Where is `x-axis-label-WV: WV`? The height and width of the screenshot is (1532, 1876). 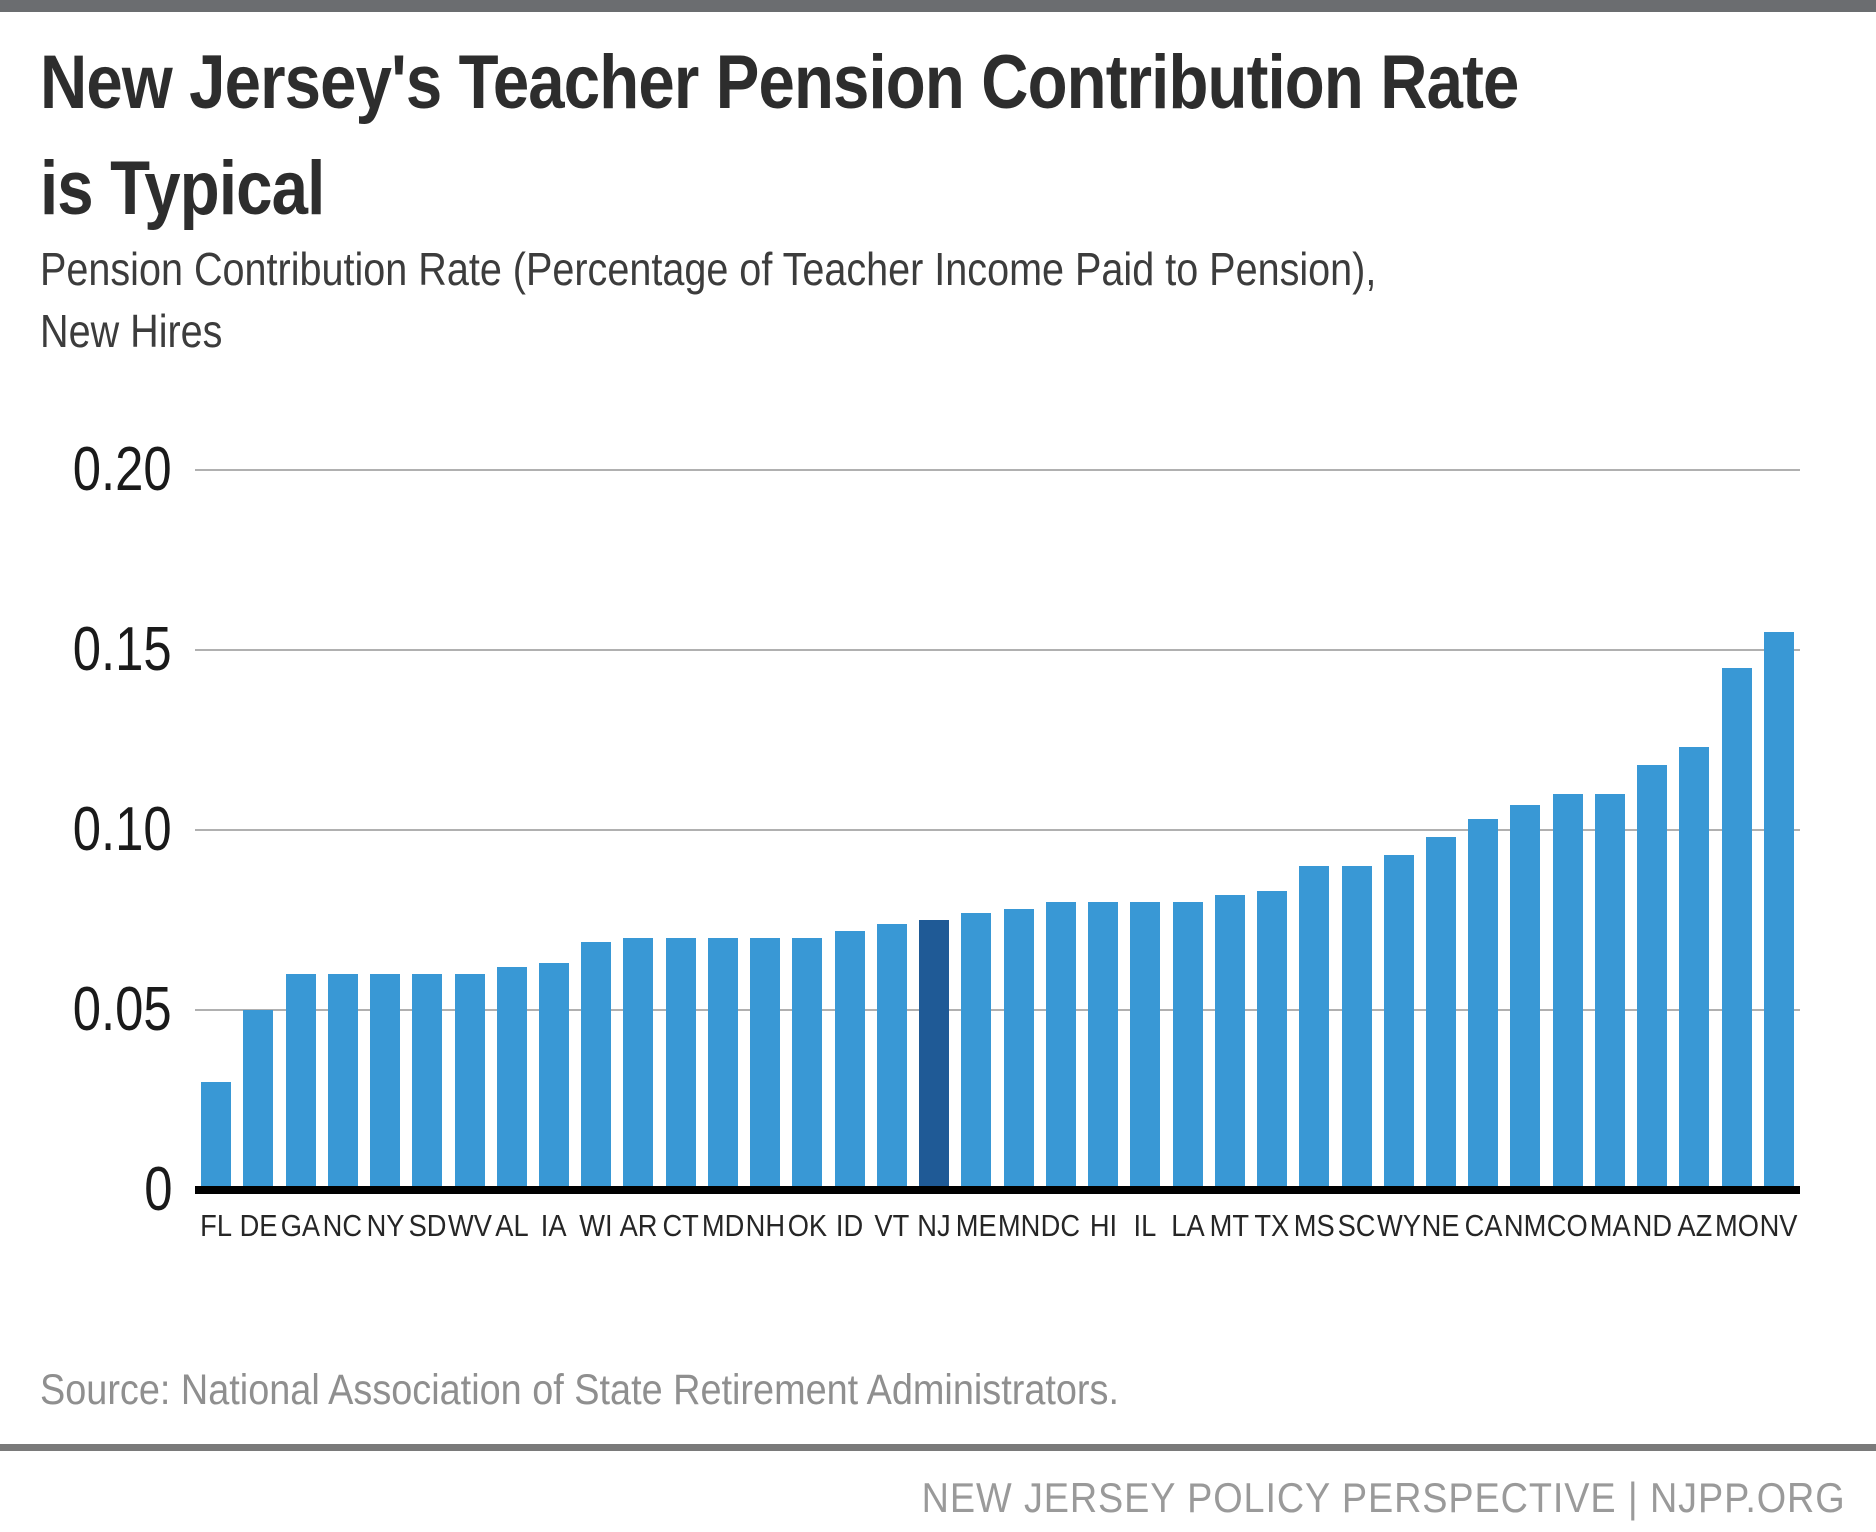
x-axis-label-WV: WV is located at coordinates (469, 1225).